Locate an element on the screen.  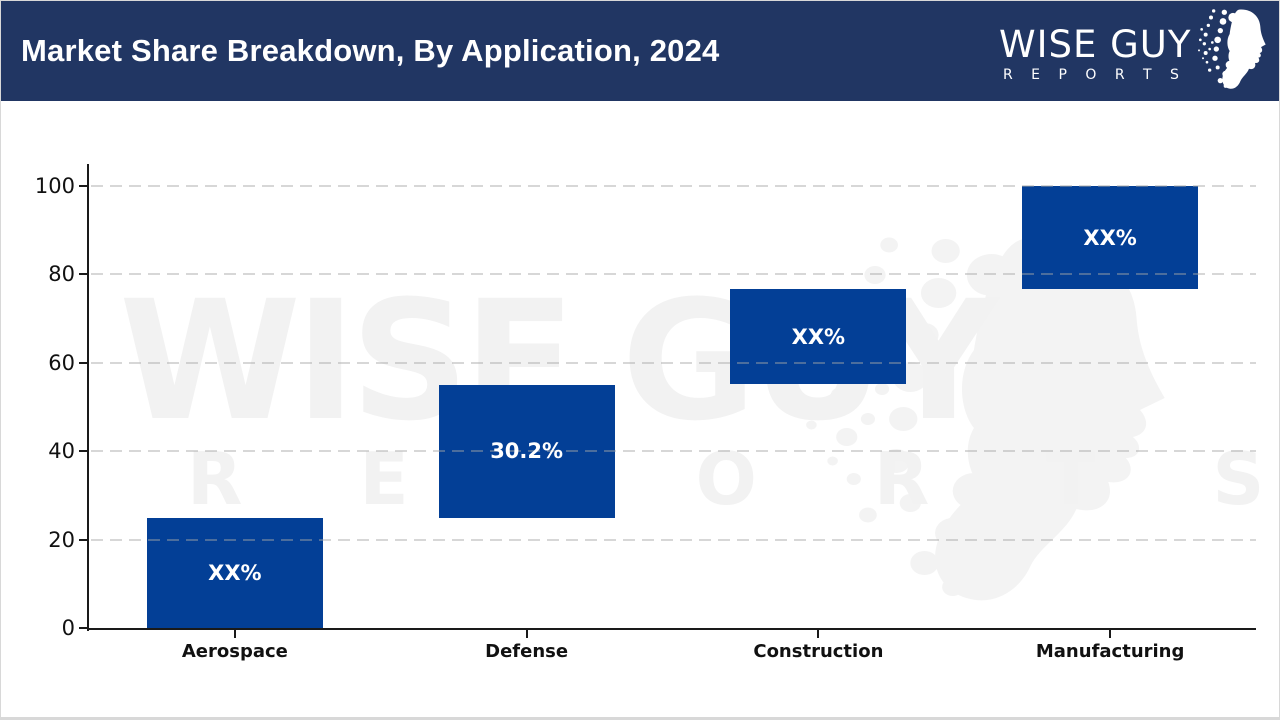
y-tick-label: 60 is located at coordinates (61, 362).